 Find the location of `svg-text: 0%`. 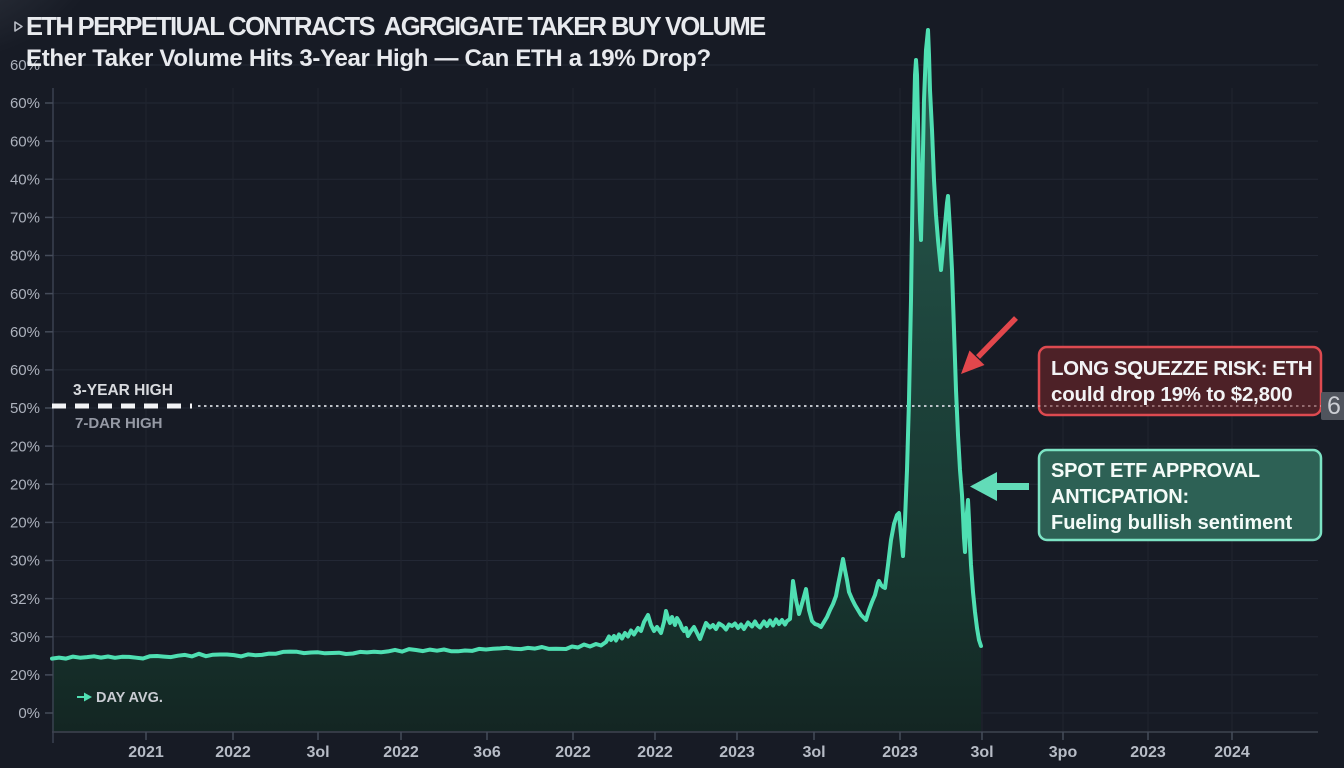

svg-text: 0% is located at coordinates (29, 713).